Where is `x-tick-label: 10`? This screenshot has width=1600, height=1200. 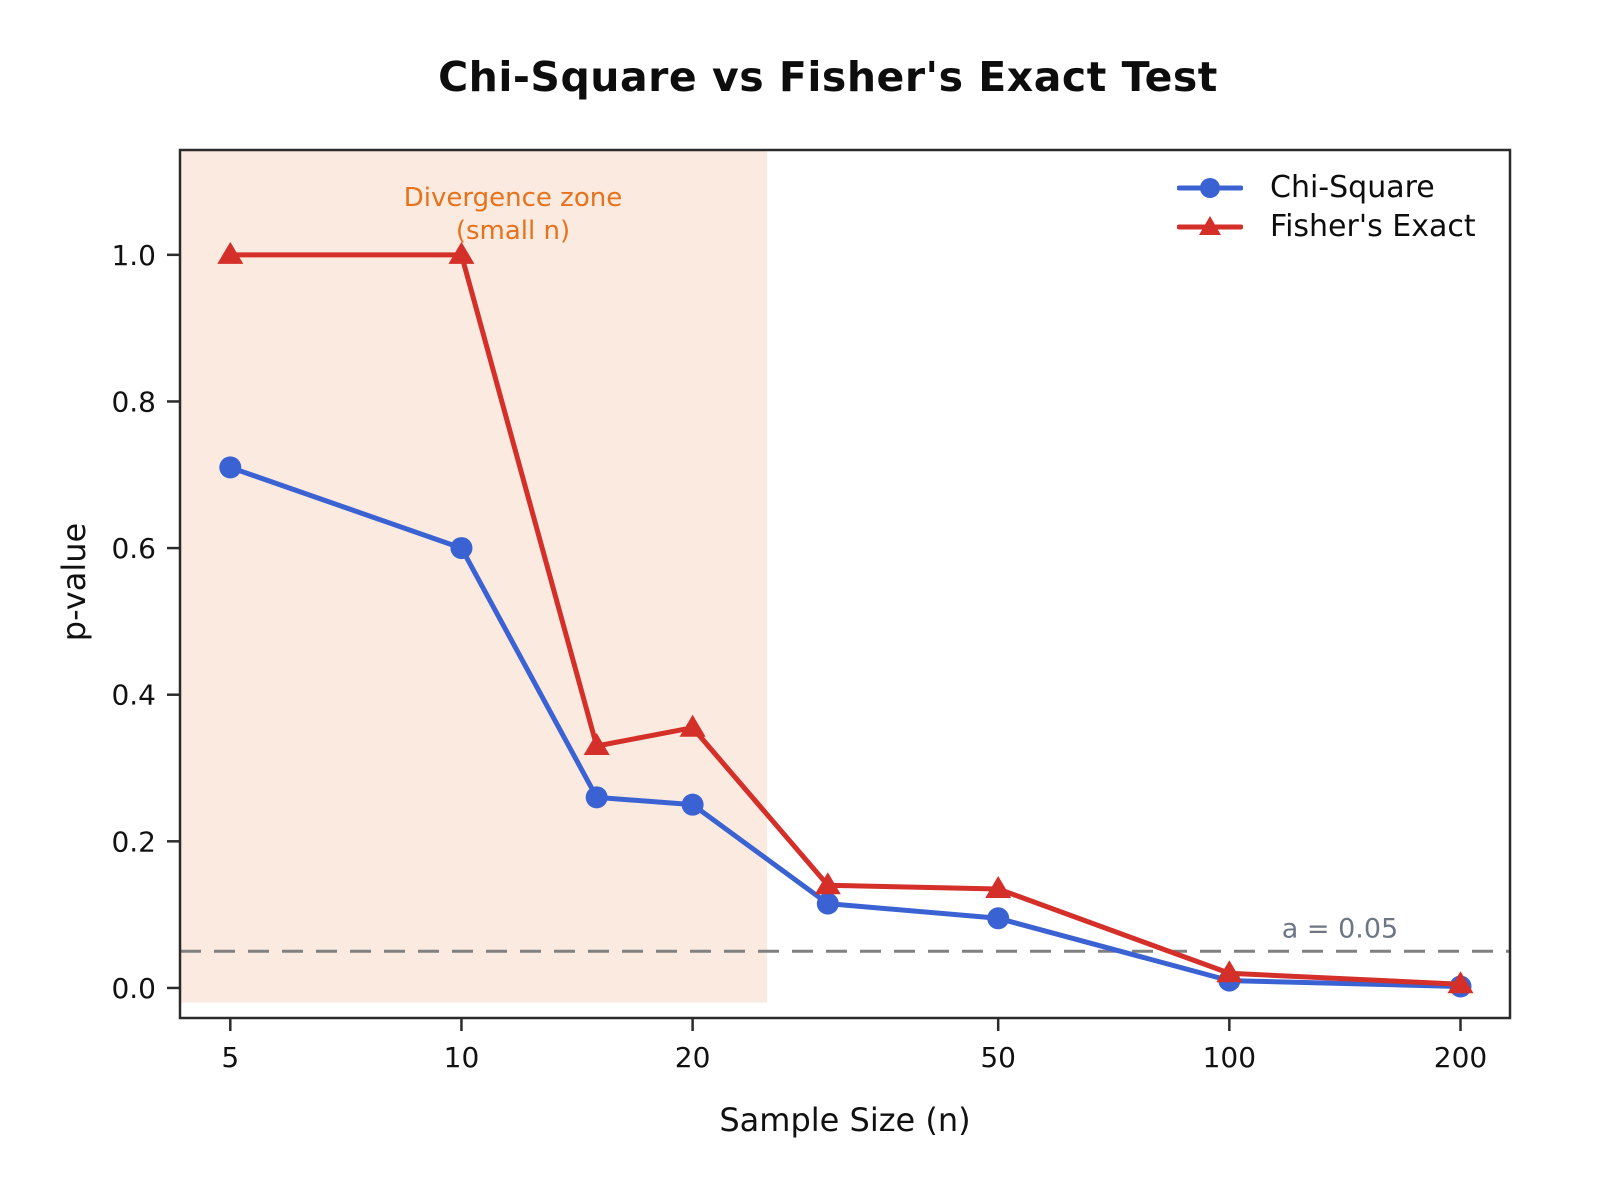
x-tick-label: 10 is located at coordinates (462, 1057).